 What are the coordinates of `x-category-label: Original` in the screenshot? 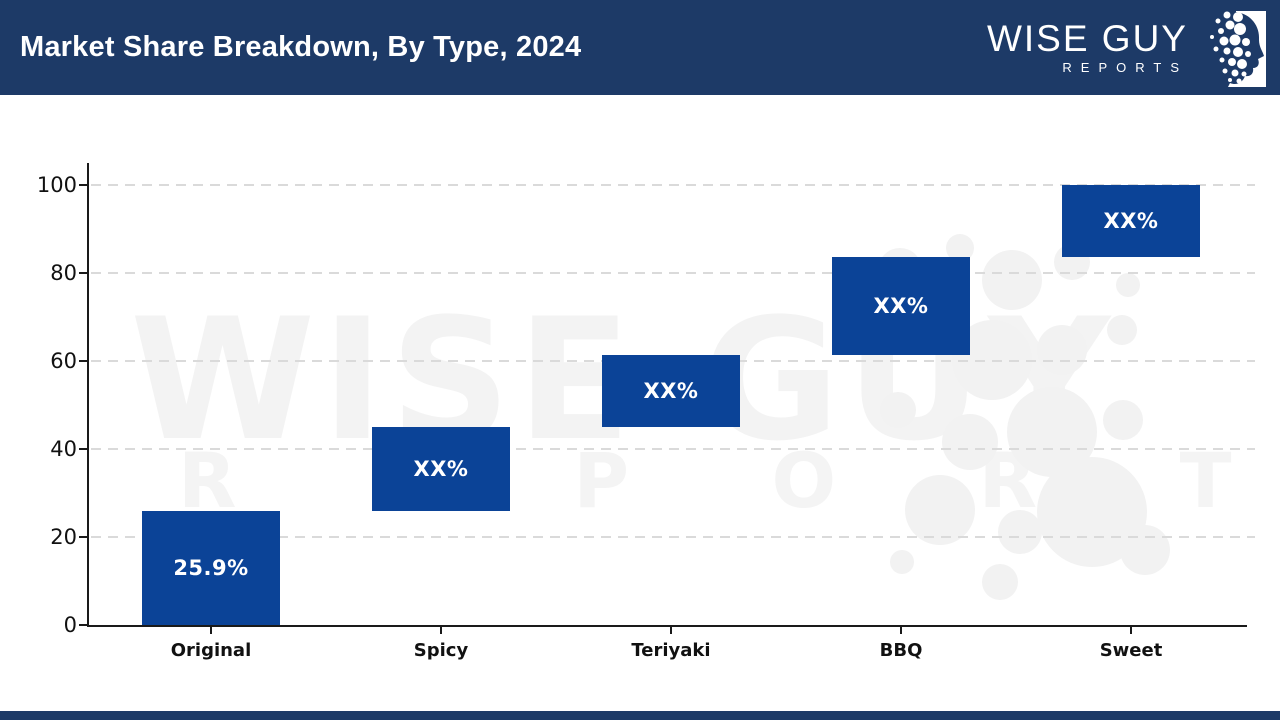 It's located at (211, 650).